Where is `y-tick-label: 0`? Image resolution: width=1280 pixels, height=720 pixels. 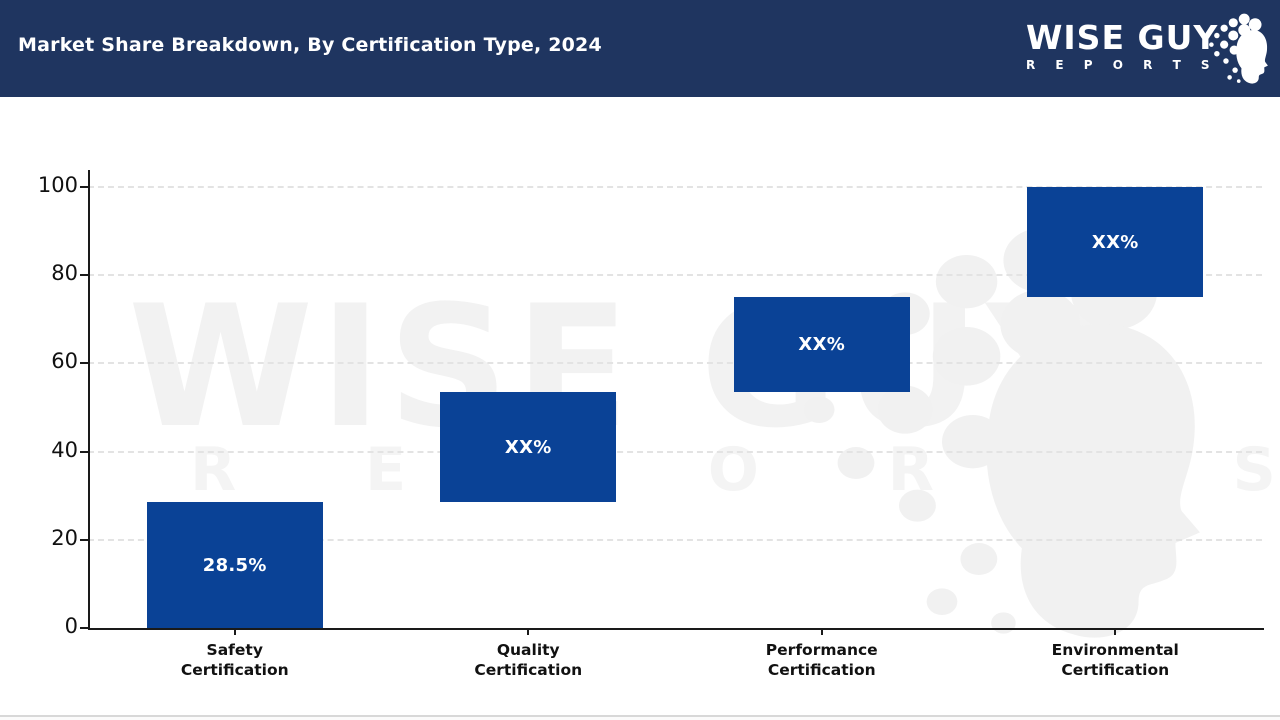
y-tick-label: 0 is located at coordinates (71, 626).